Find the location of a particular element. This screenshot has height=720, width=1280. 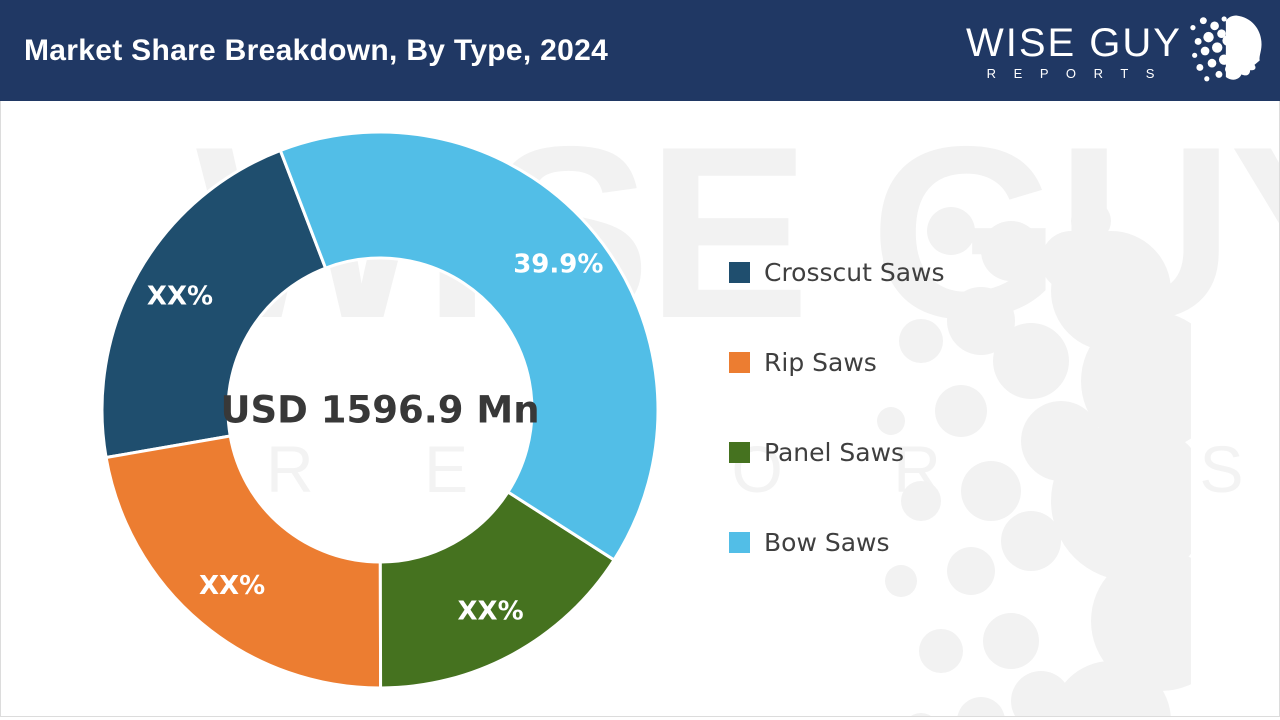

brand-logo-text: WISE GUY R E P O R T S is located at coordinates (1074, 51).